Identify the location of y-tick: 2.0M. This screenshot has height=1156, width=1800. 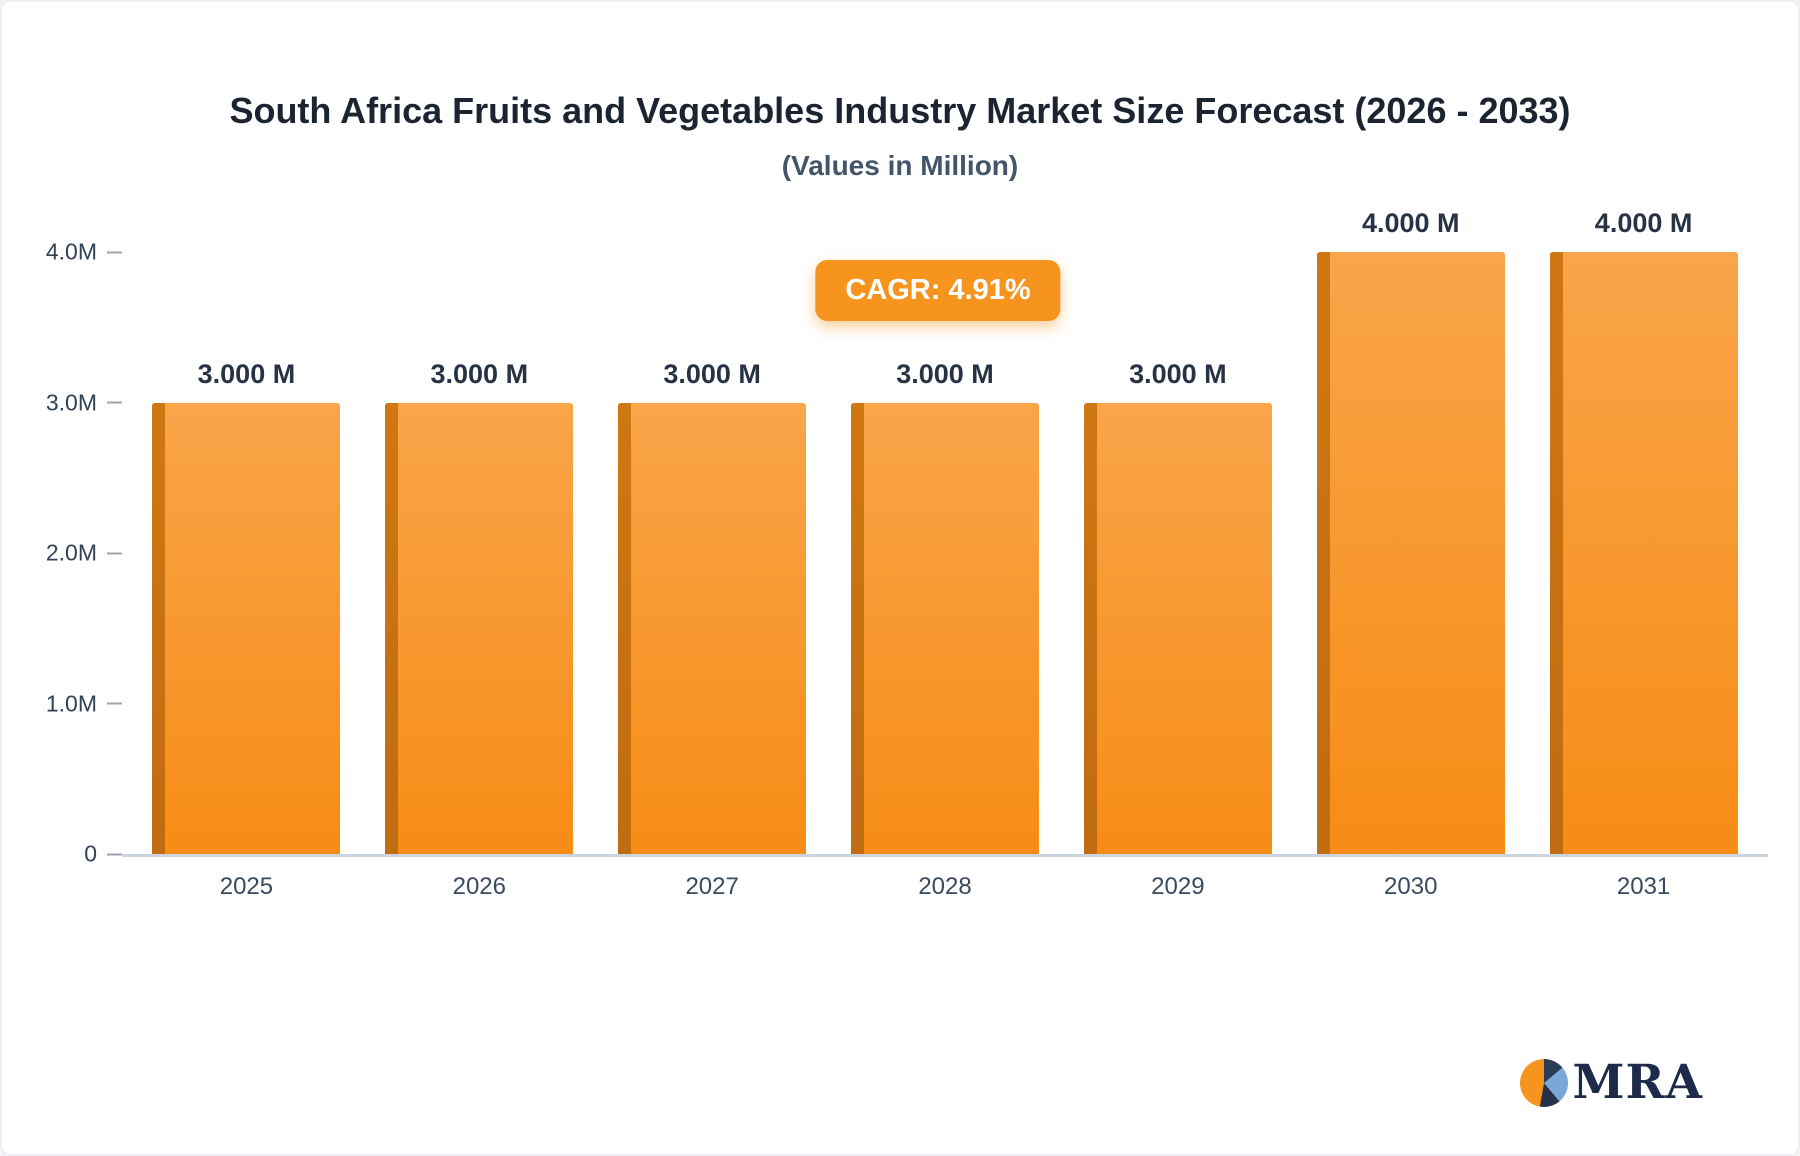
(84, 553).